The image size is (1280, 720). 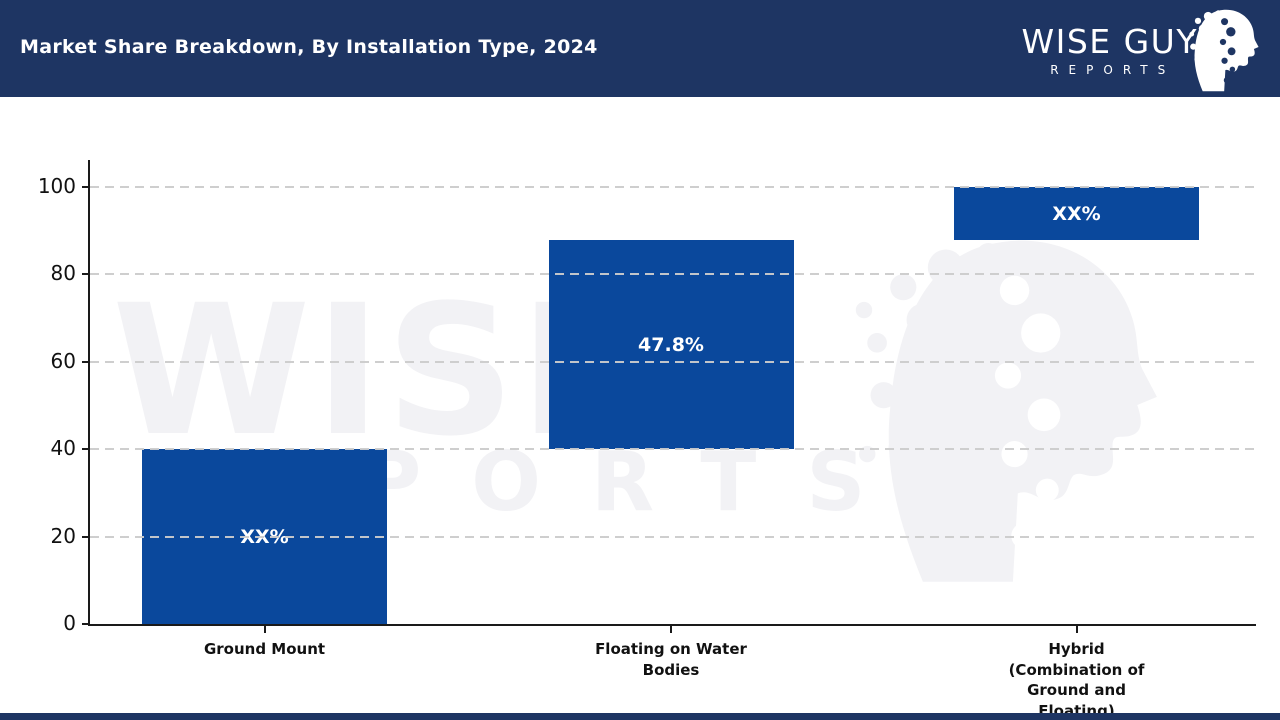 I want to click on bar-segment: XX%, so click(x=1076, y=214).